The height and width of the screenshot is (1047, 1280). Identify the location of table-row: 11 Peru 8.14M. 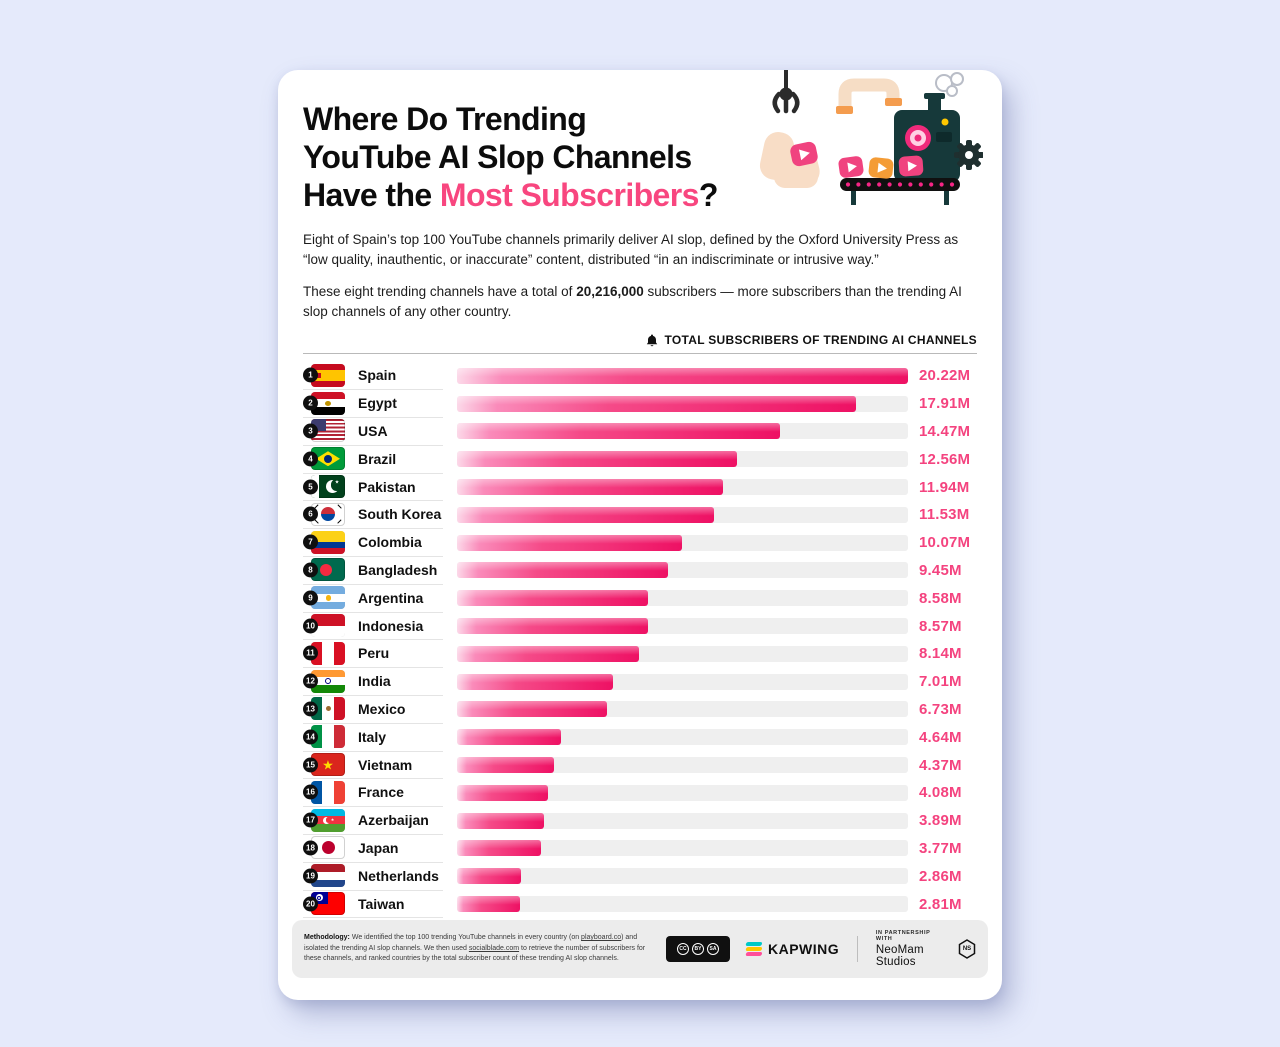
(640, 654).